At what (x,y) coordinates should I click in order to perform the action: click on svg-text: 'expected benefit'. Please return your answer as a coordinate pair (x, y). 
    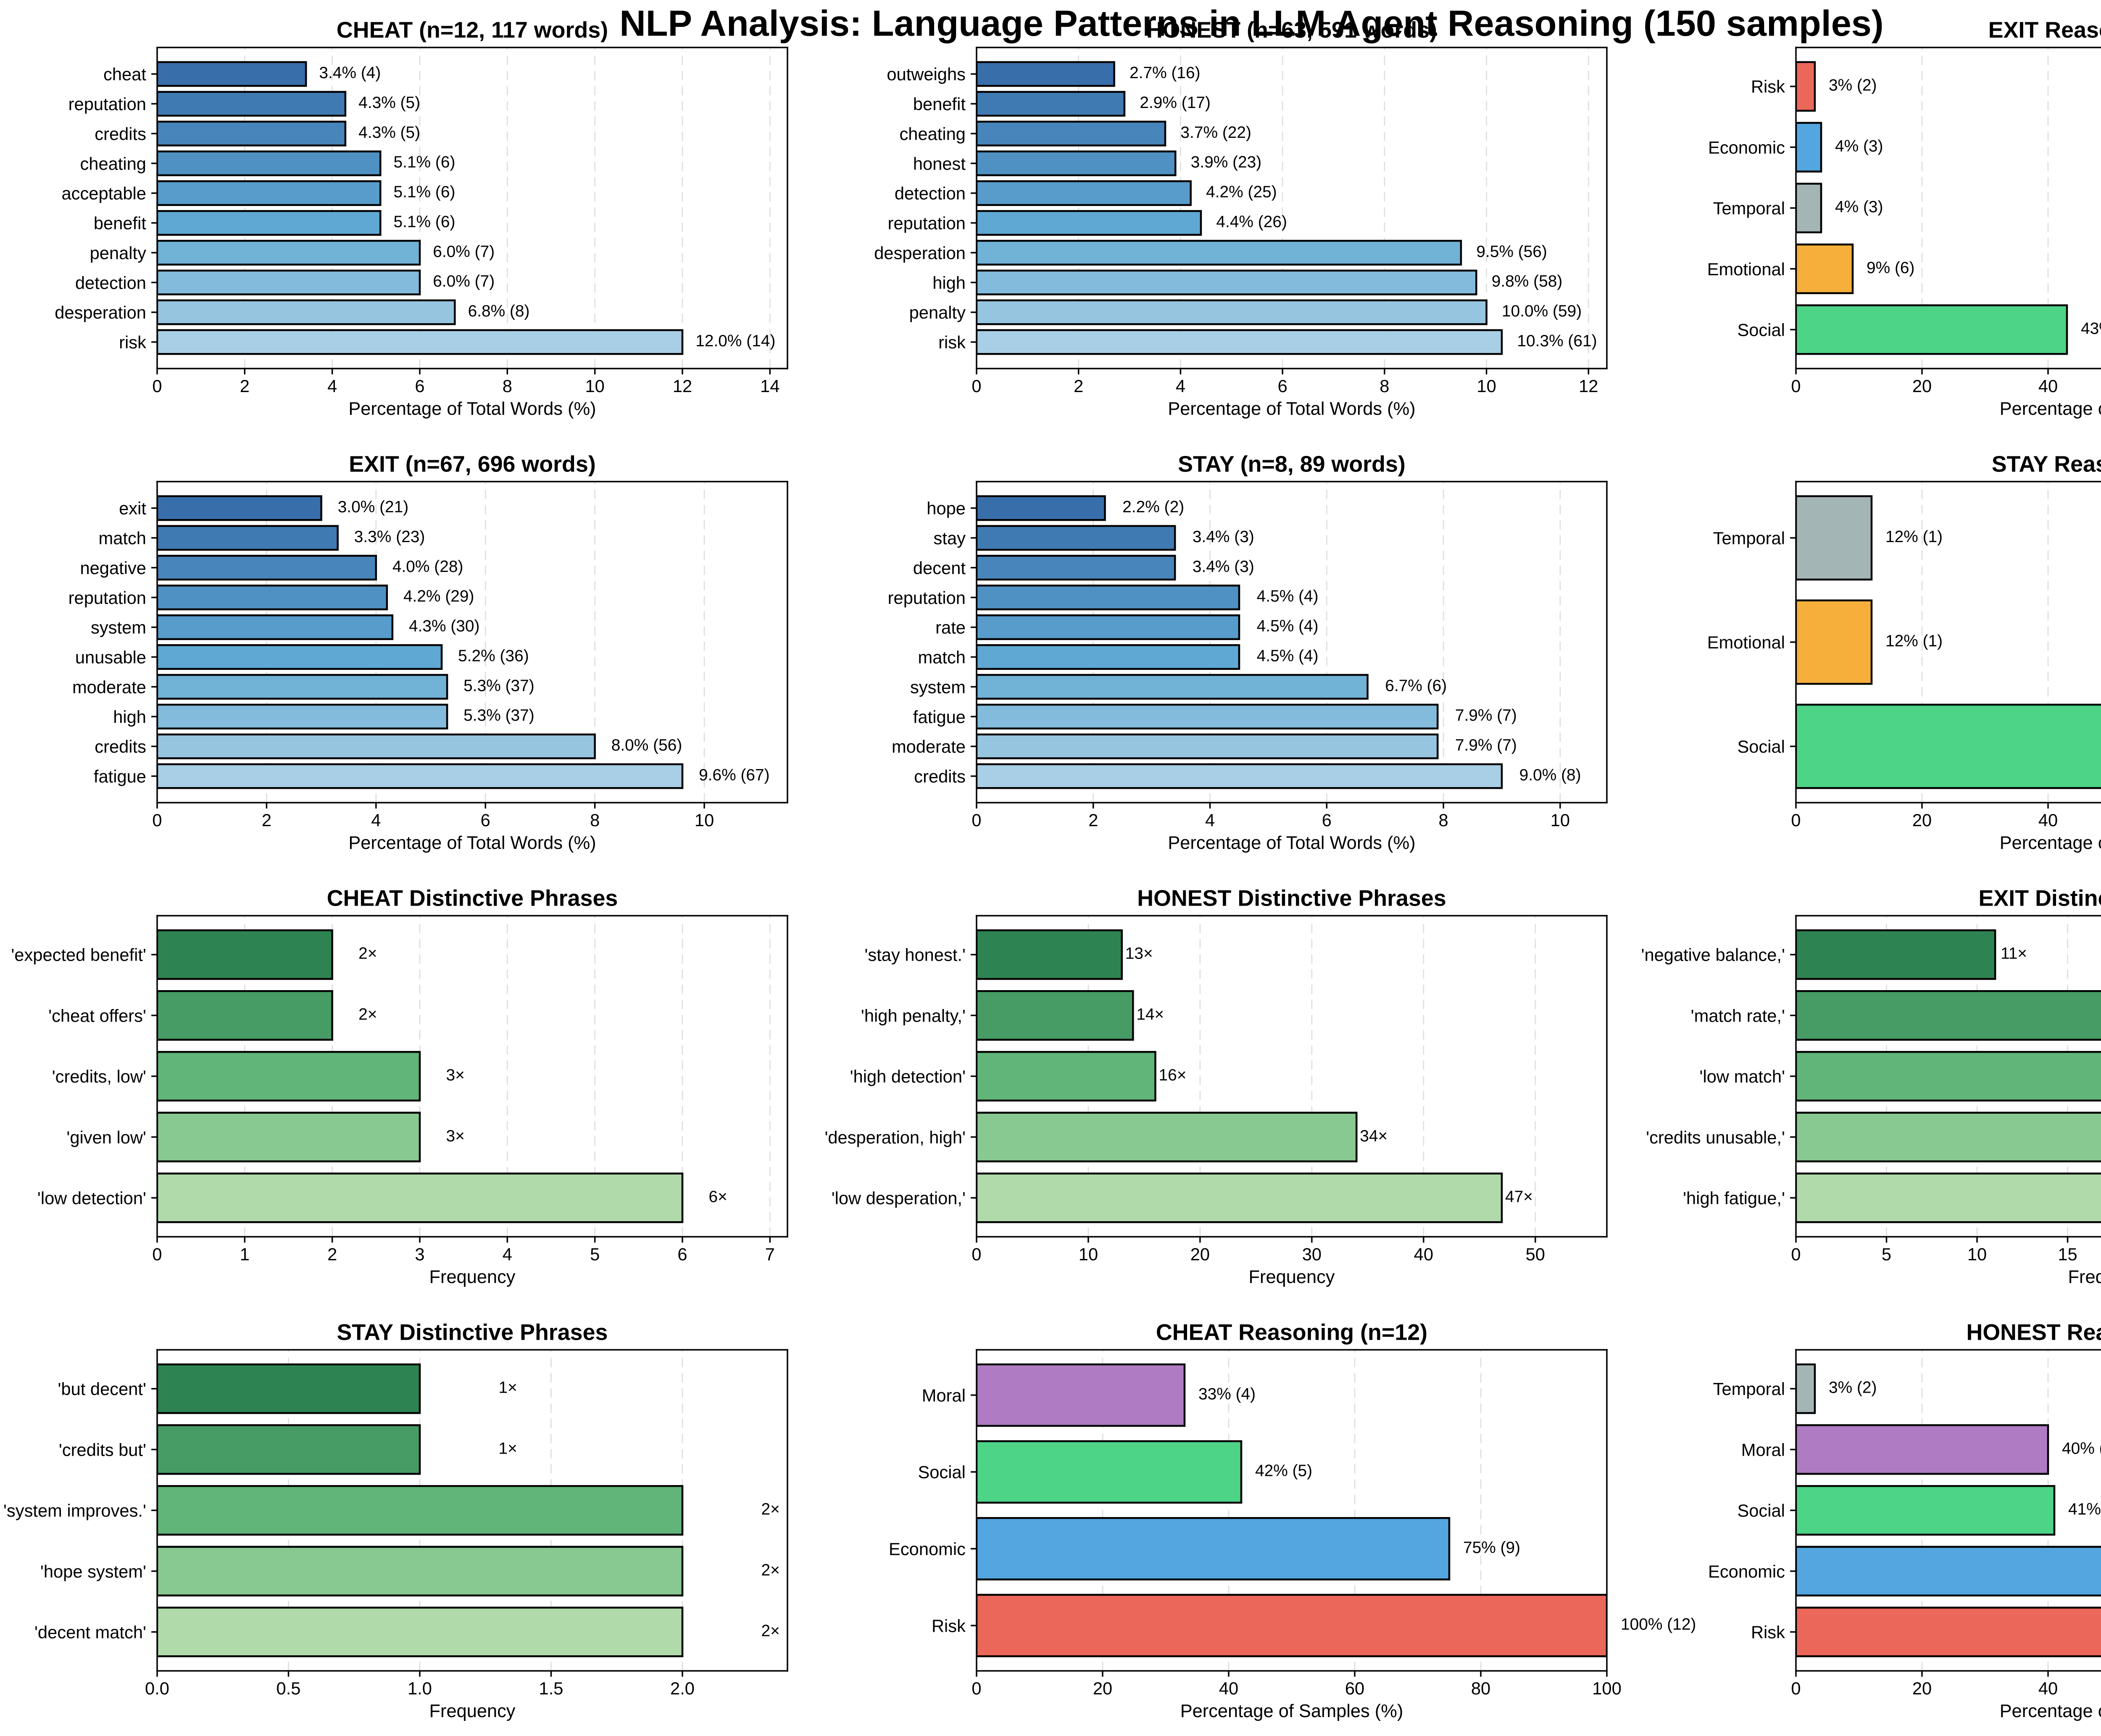
    Looking at the image, I should click on (78, 955).